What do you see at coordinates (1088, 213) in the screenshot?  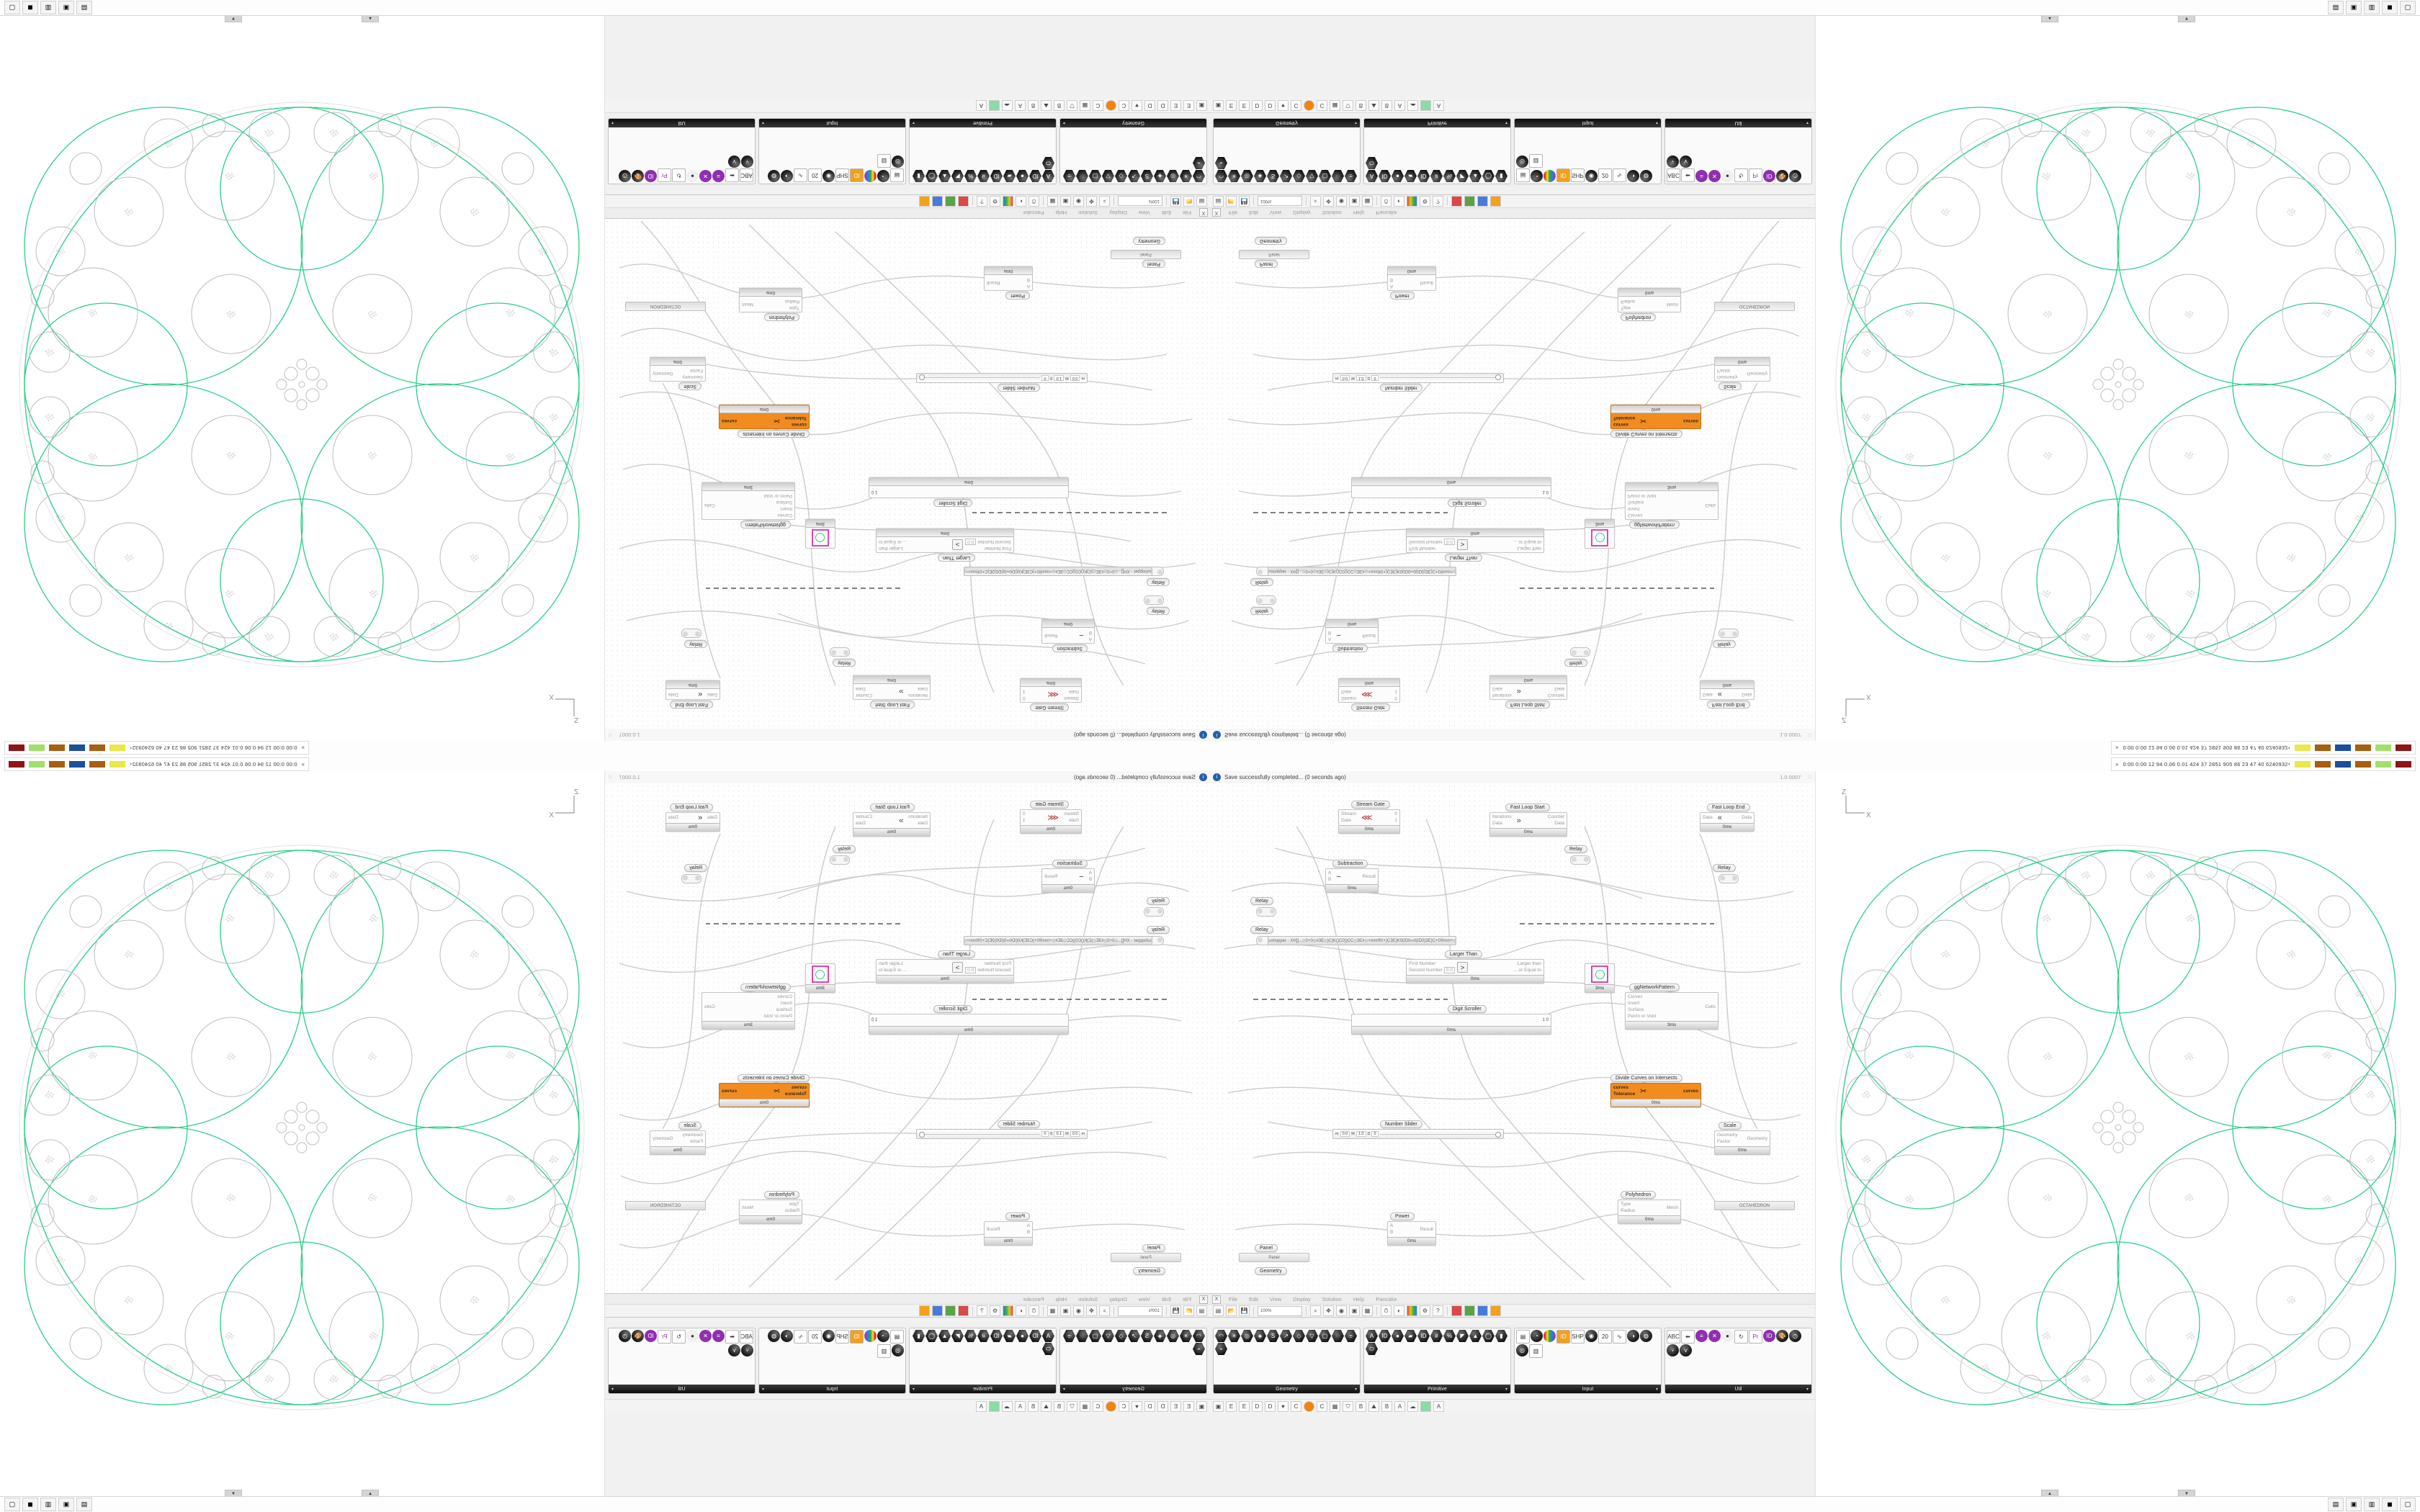 I see `menu-item-solution: Solution` at bounding box center [1088, 213].